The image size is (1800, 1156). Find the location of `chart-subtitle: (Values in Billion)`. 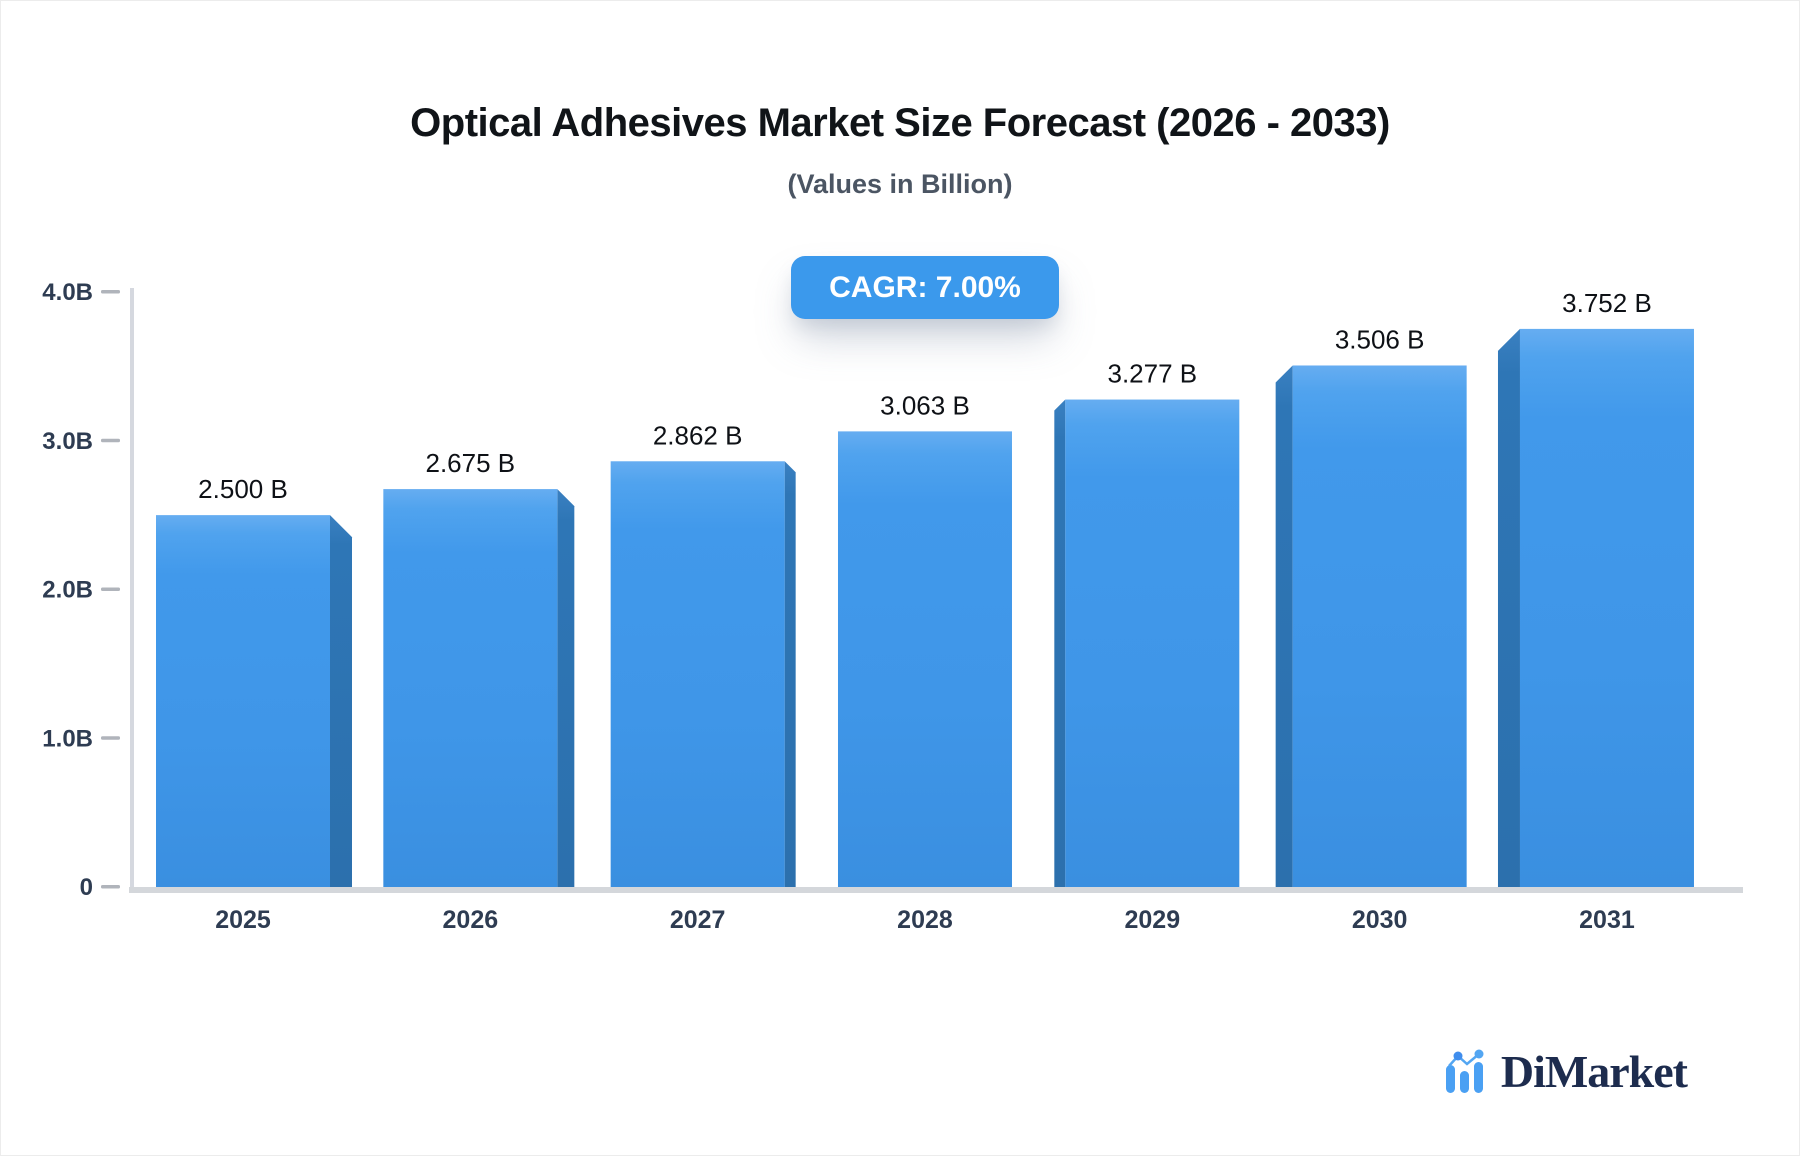

chart-subtitle: (Values in Billion) is located at coordinates (900, 184).